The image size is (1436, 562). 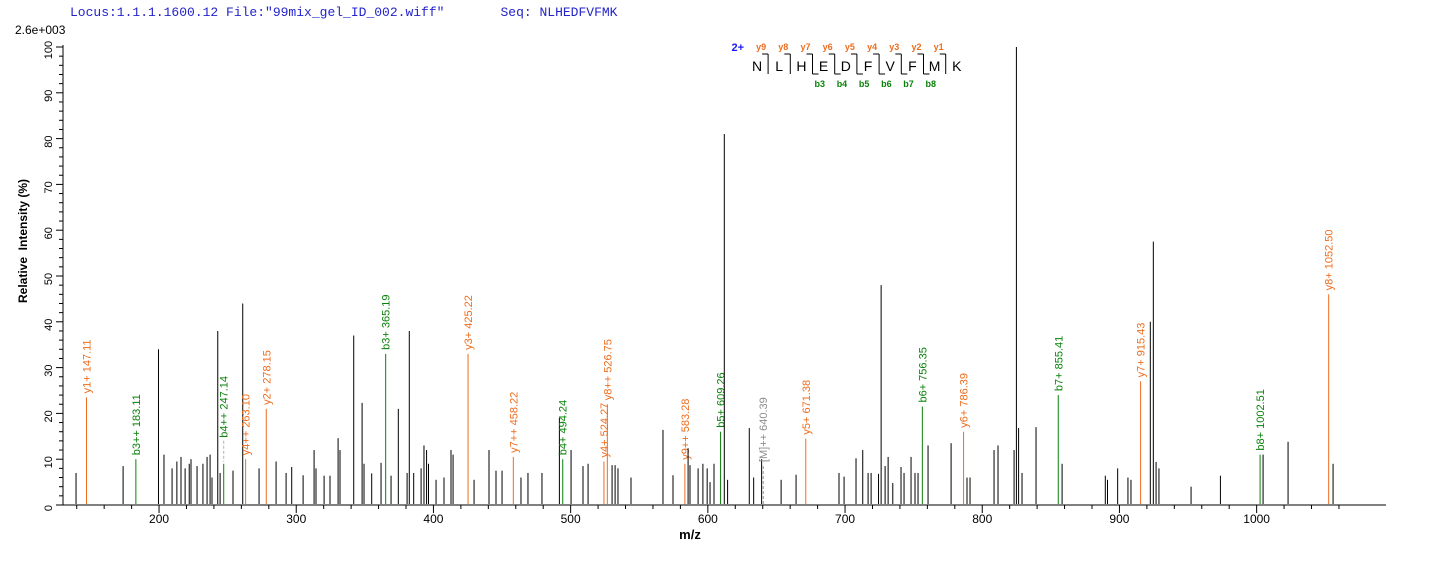 What do you see at coordinates (828, 47) in the screenshot?
I see `svg-text: y6` at bounding box center [828, 47].